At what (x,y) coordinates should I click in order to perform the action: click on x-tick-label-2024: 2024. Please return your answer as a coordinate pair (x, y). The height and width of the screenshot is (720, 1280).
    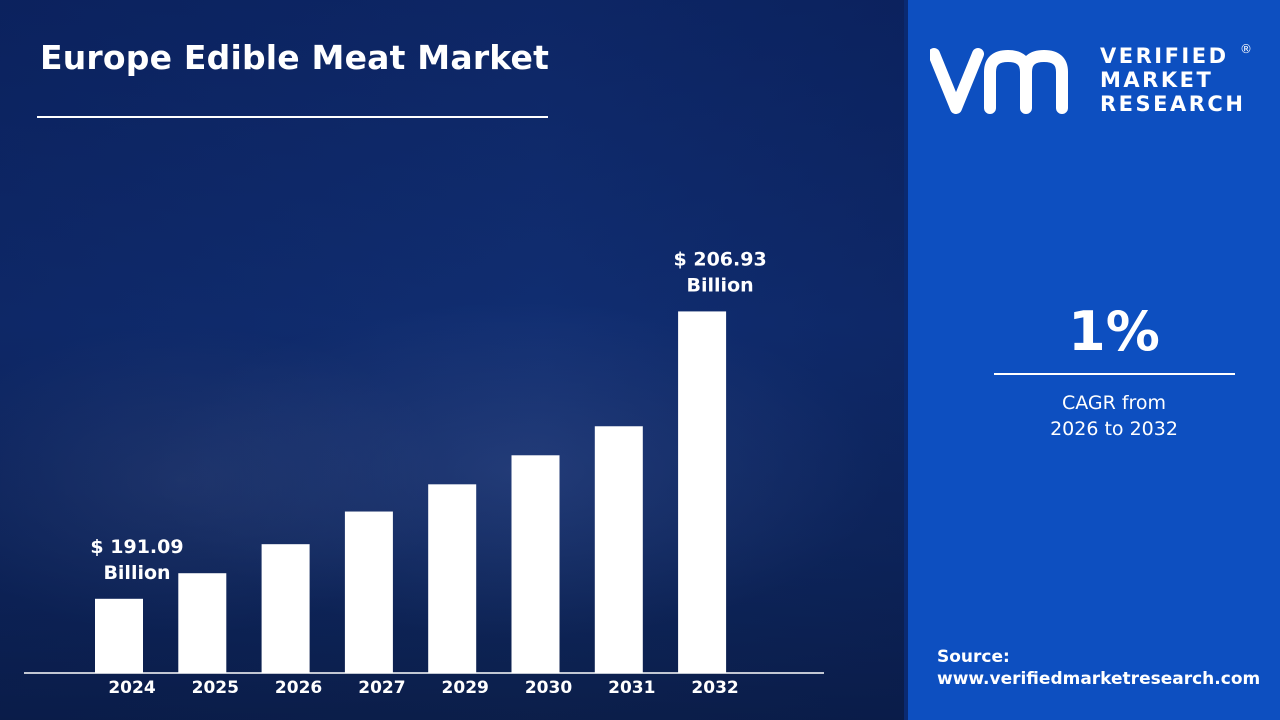
    Looking at the image, I should click on (131, 688).